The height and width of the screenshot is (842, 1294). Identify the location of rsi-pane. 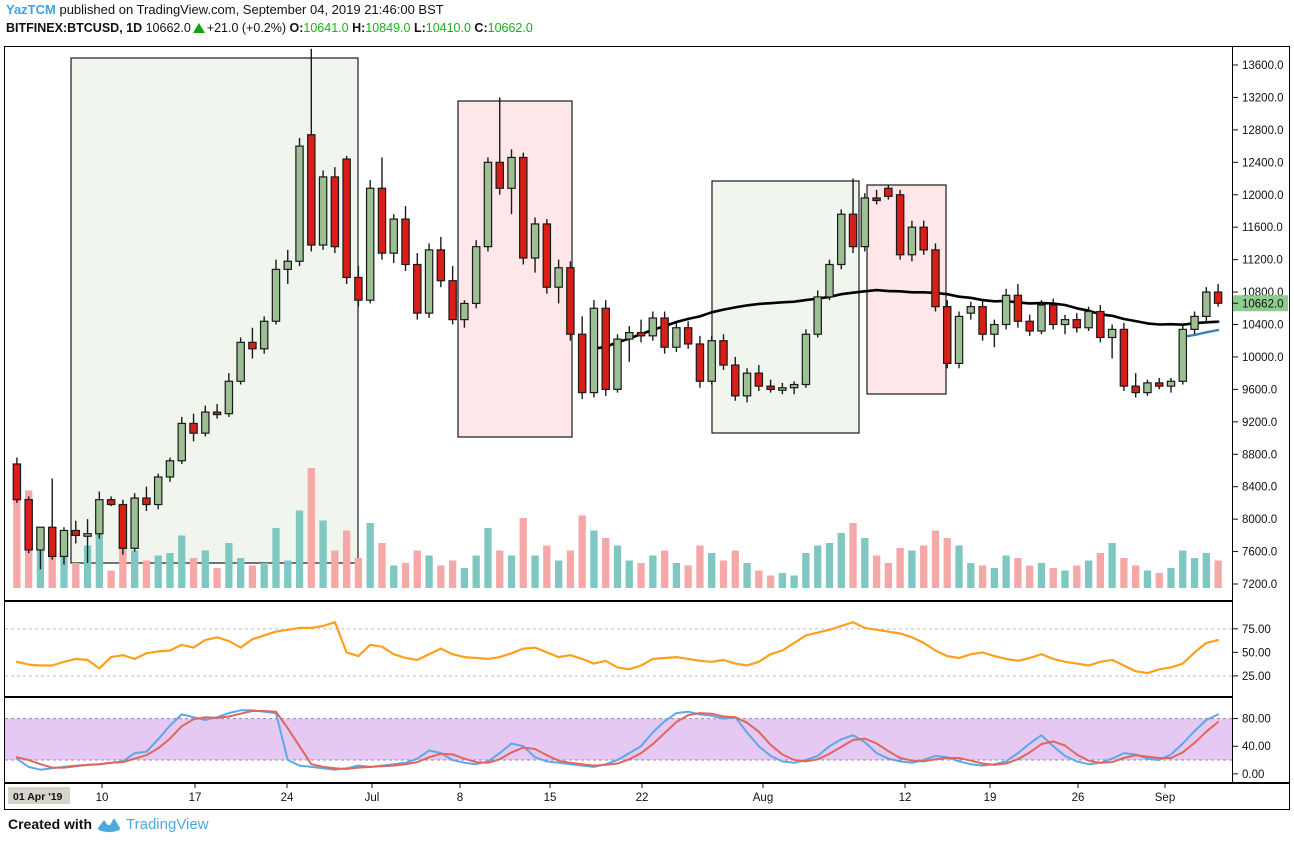
(618, 649).